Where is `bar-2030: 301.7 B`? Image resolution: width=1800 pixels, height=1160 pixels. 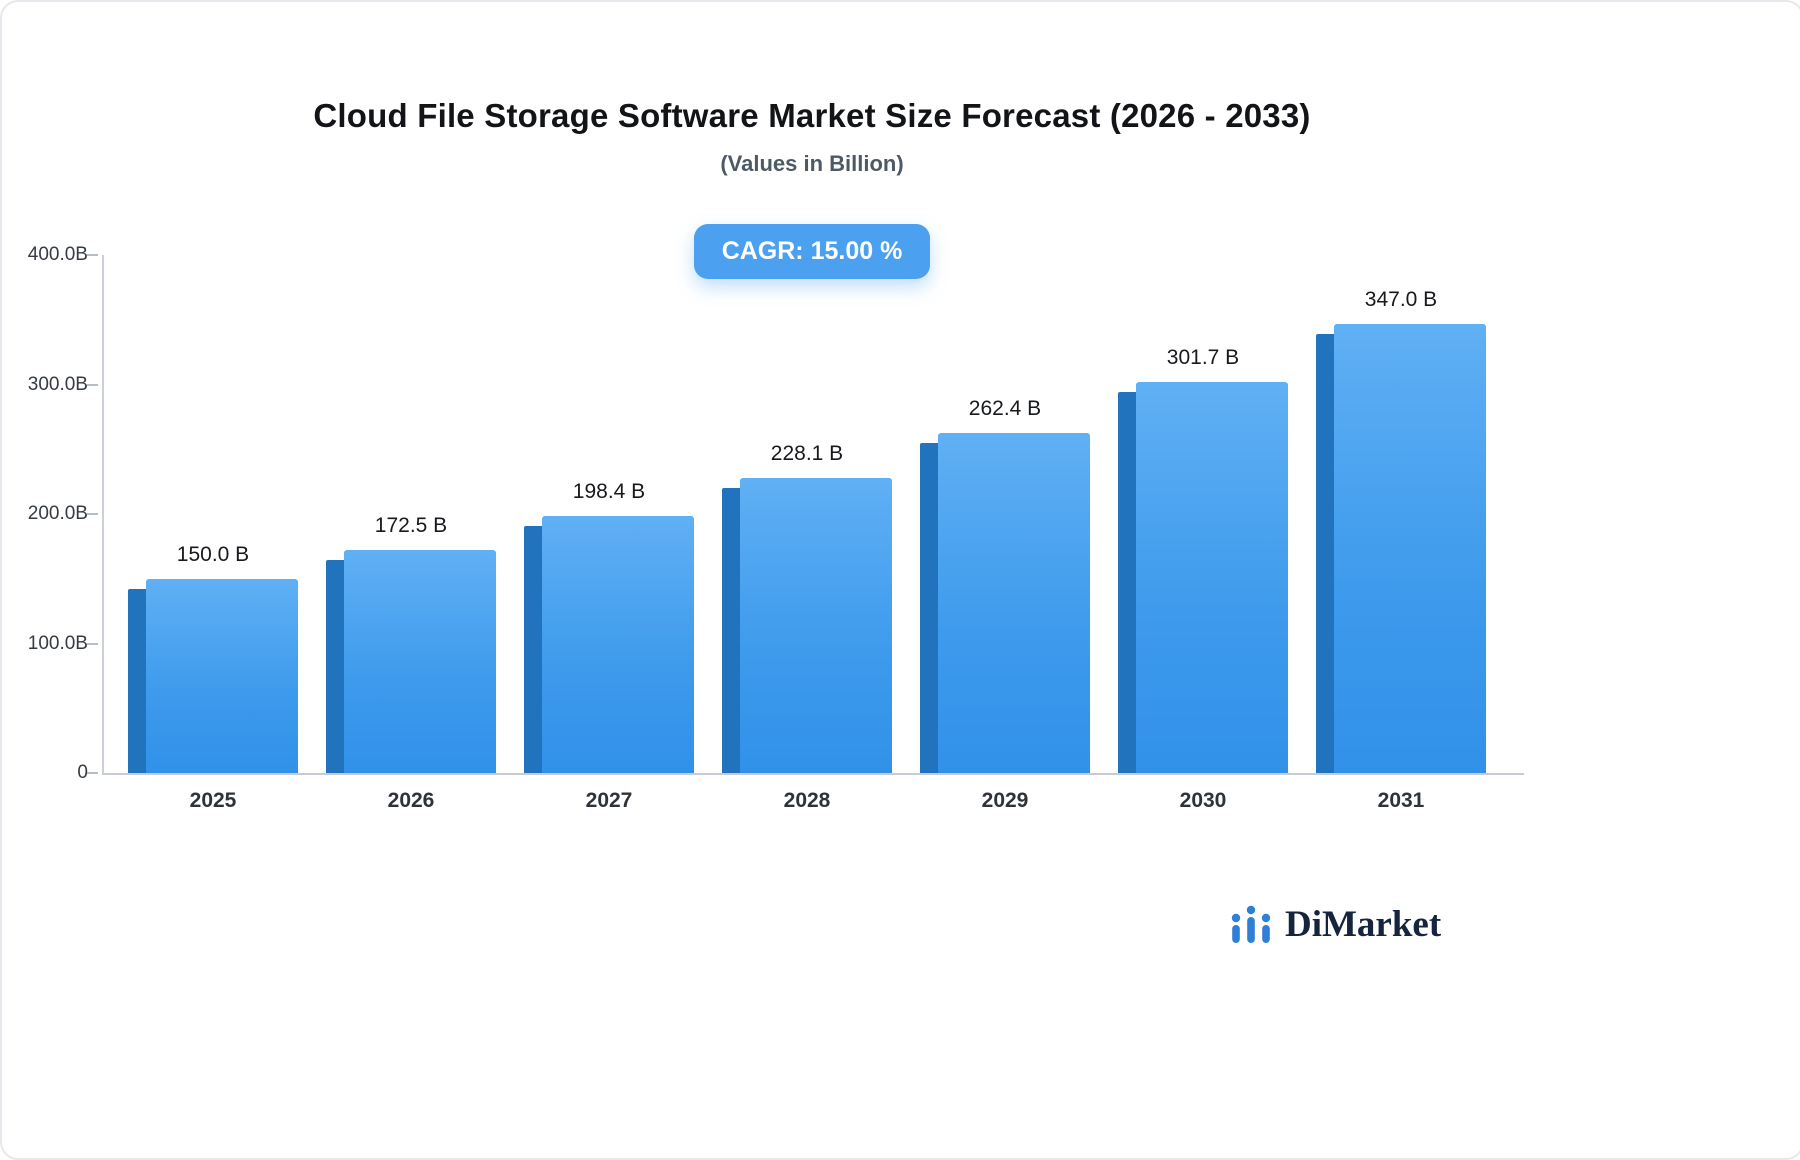 bar-2030: 301.7 B is located at coordinates (1203, 559).